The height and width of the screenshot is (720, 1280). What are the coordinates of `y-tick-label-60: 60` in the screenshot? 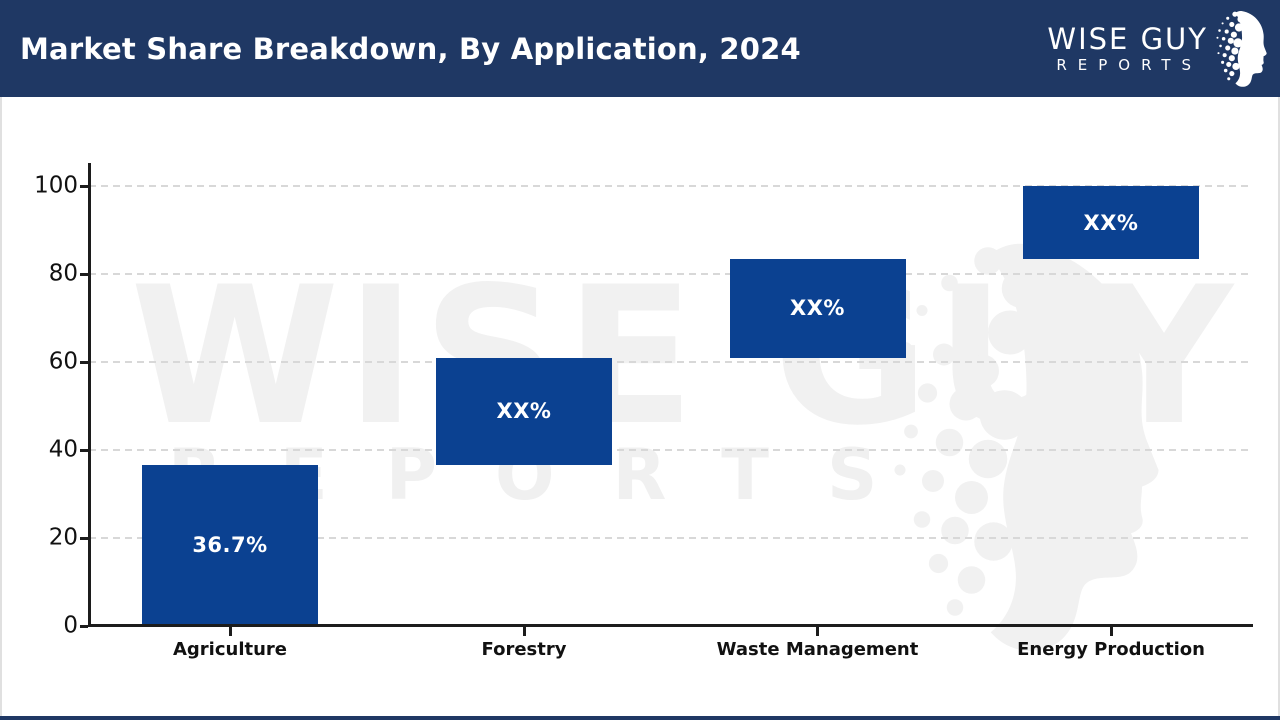 It's located at (63, 361).